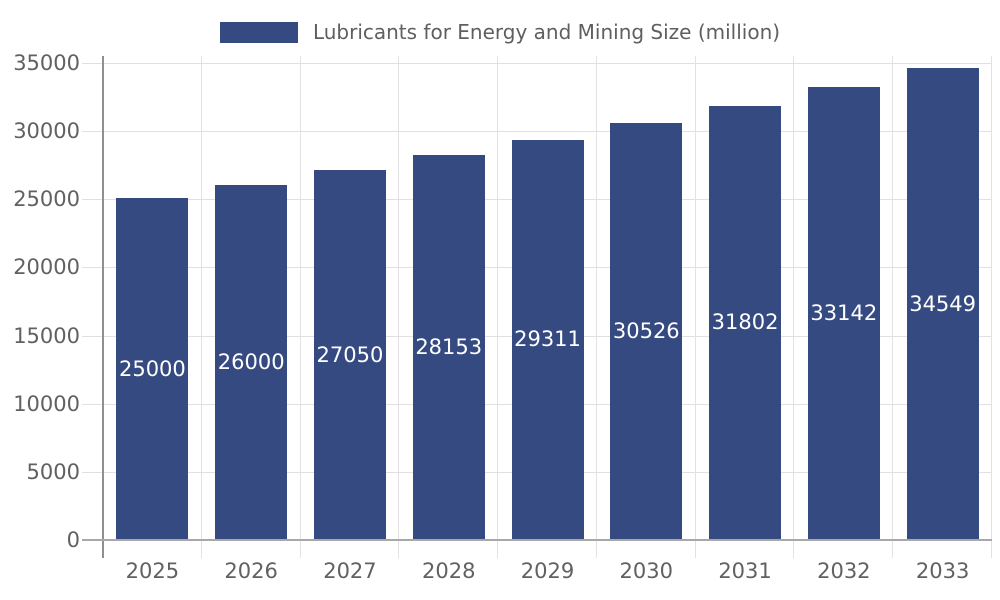 The width and height of the screenshot is (1000, 600). Describe the element at coordinates (46, 403) in the screenshot. I see `y-tick-label: 10000` at that location.